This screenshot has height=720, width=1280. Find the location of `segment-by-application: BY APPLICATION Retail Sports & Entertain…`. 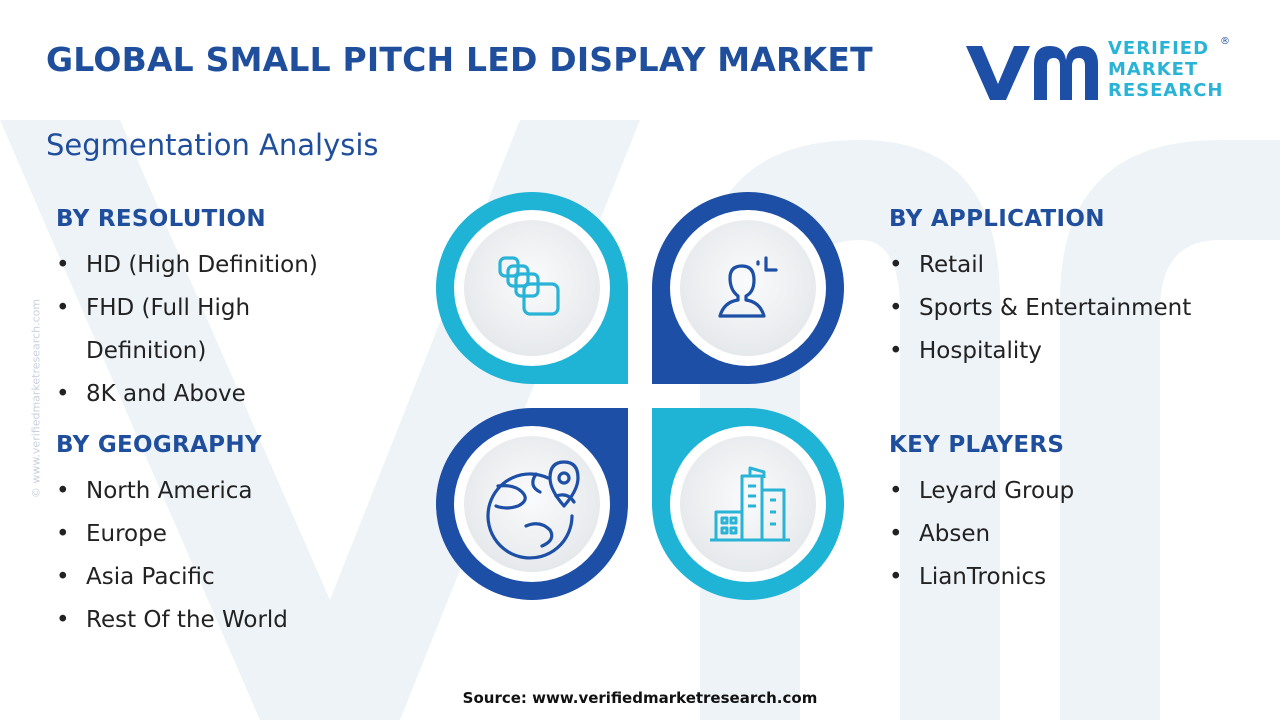

segment-by-application: BY APPLICATION Retail Sports & Entertain… is located at coordinates (1069, 289).